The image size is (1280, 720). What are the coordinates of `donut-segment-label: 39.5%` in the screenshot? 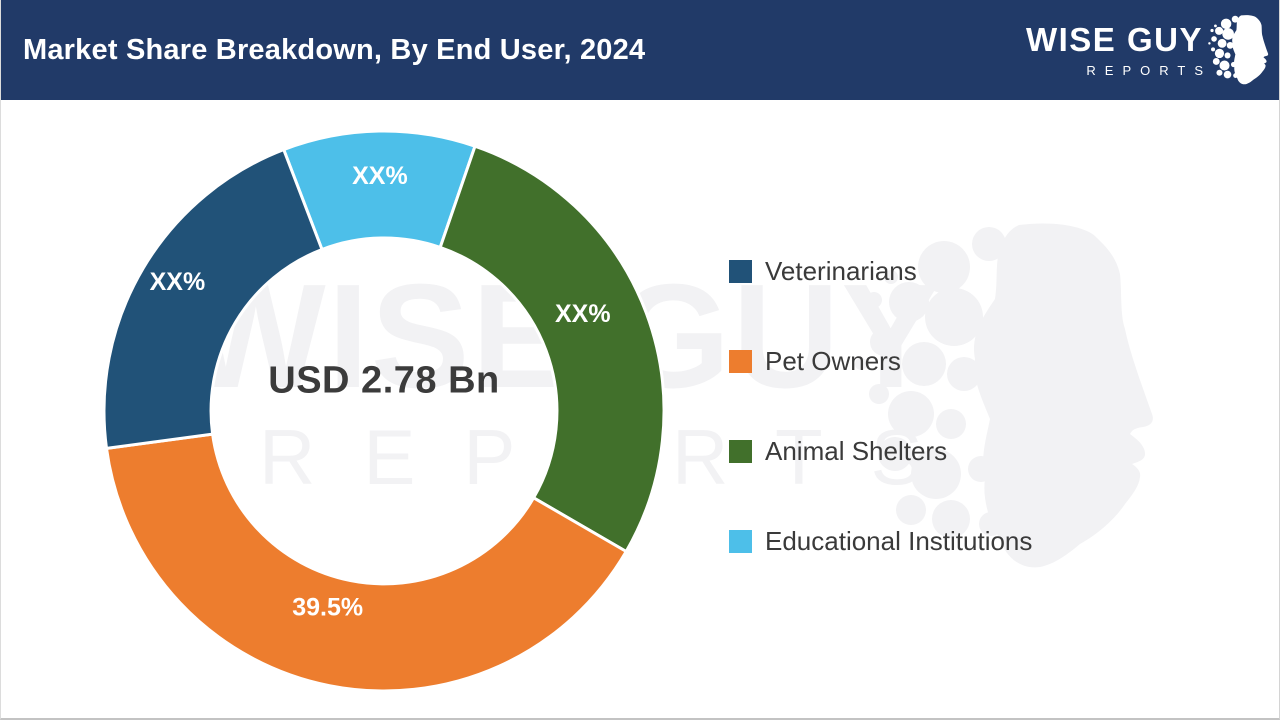 It's located at (327, 608).